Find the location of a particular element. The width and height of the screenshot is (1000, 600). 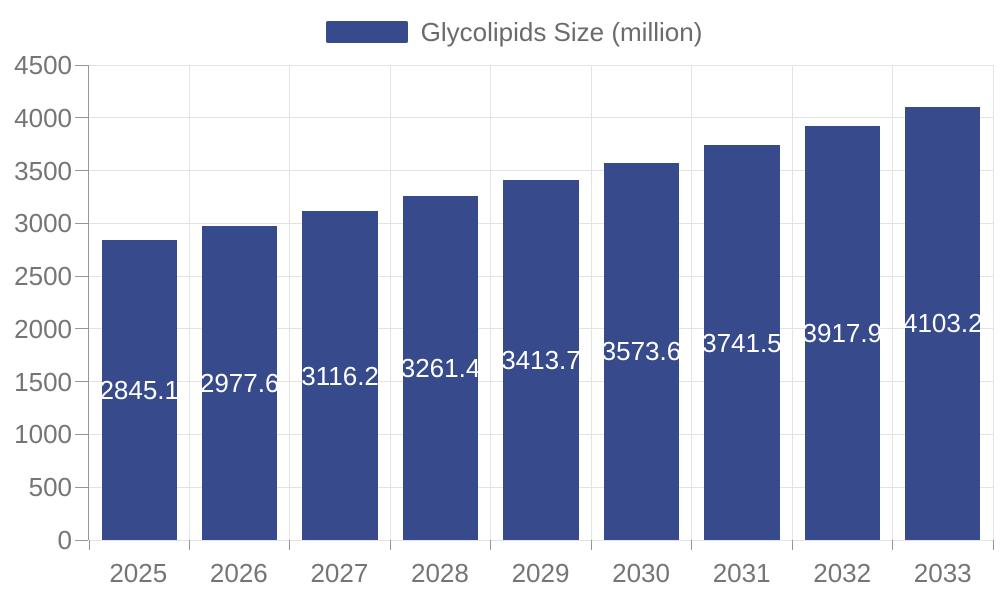

x-axis-tick-label: 2029 is located at coordinates (540, 573).